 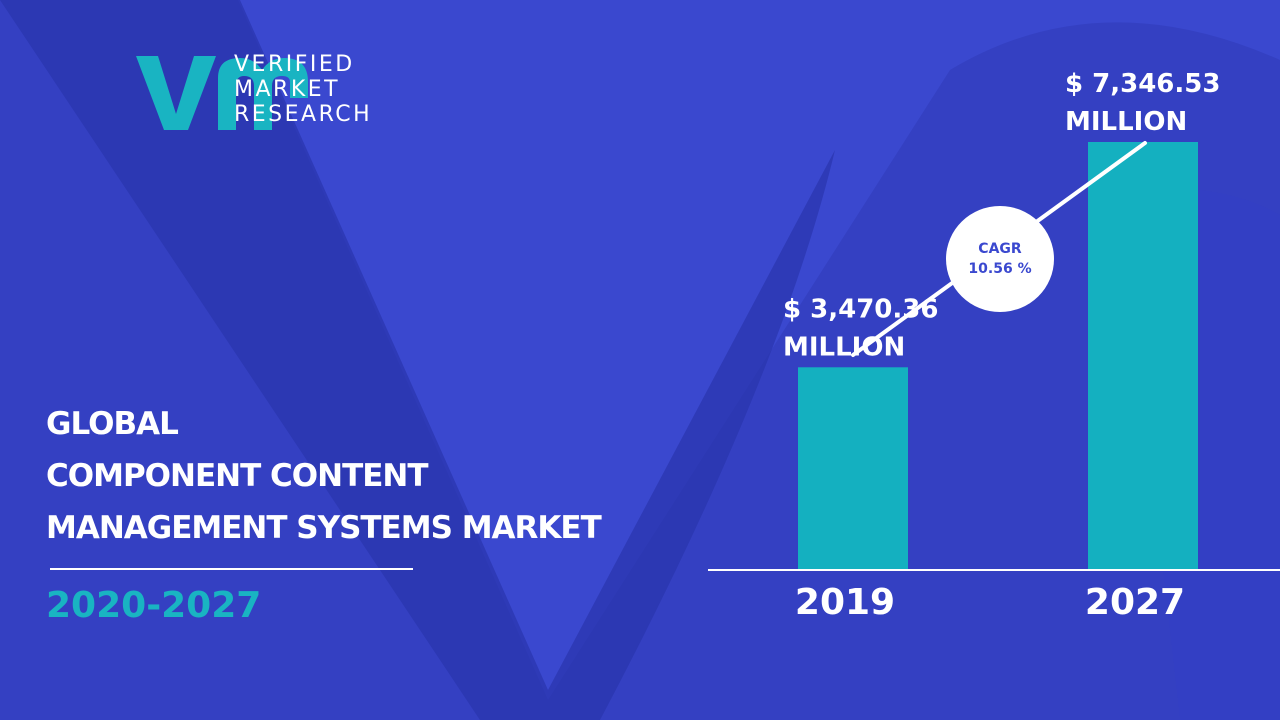 What do you see at coordinates (844, 347) in the screenshot?
I see `value-label-2019: MILLION` at bounding box center [844, 347].